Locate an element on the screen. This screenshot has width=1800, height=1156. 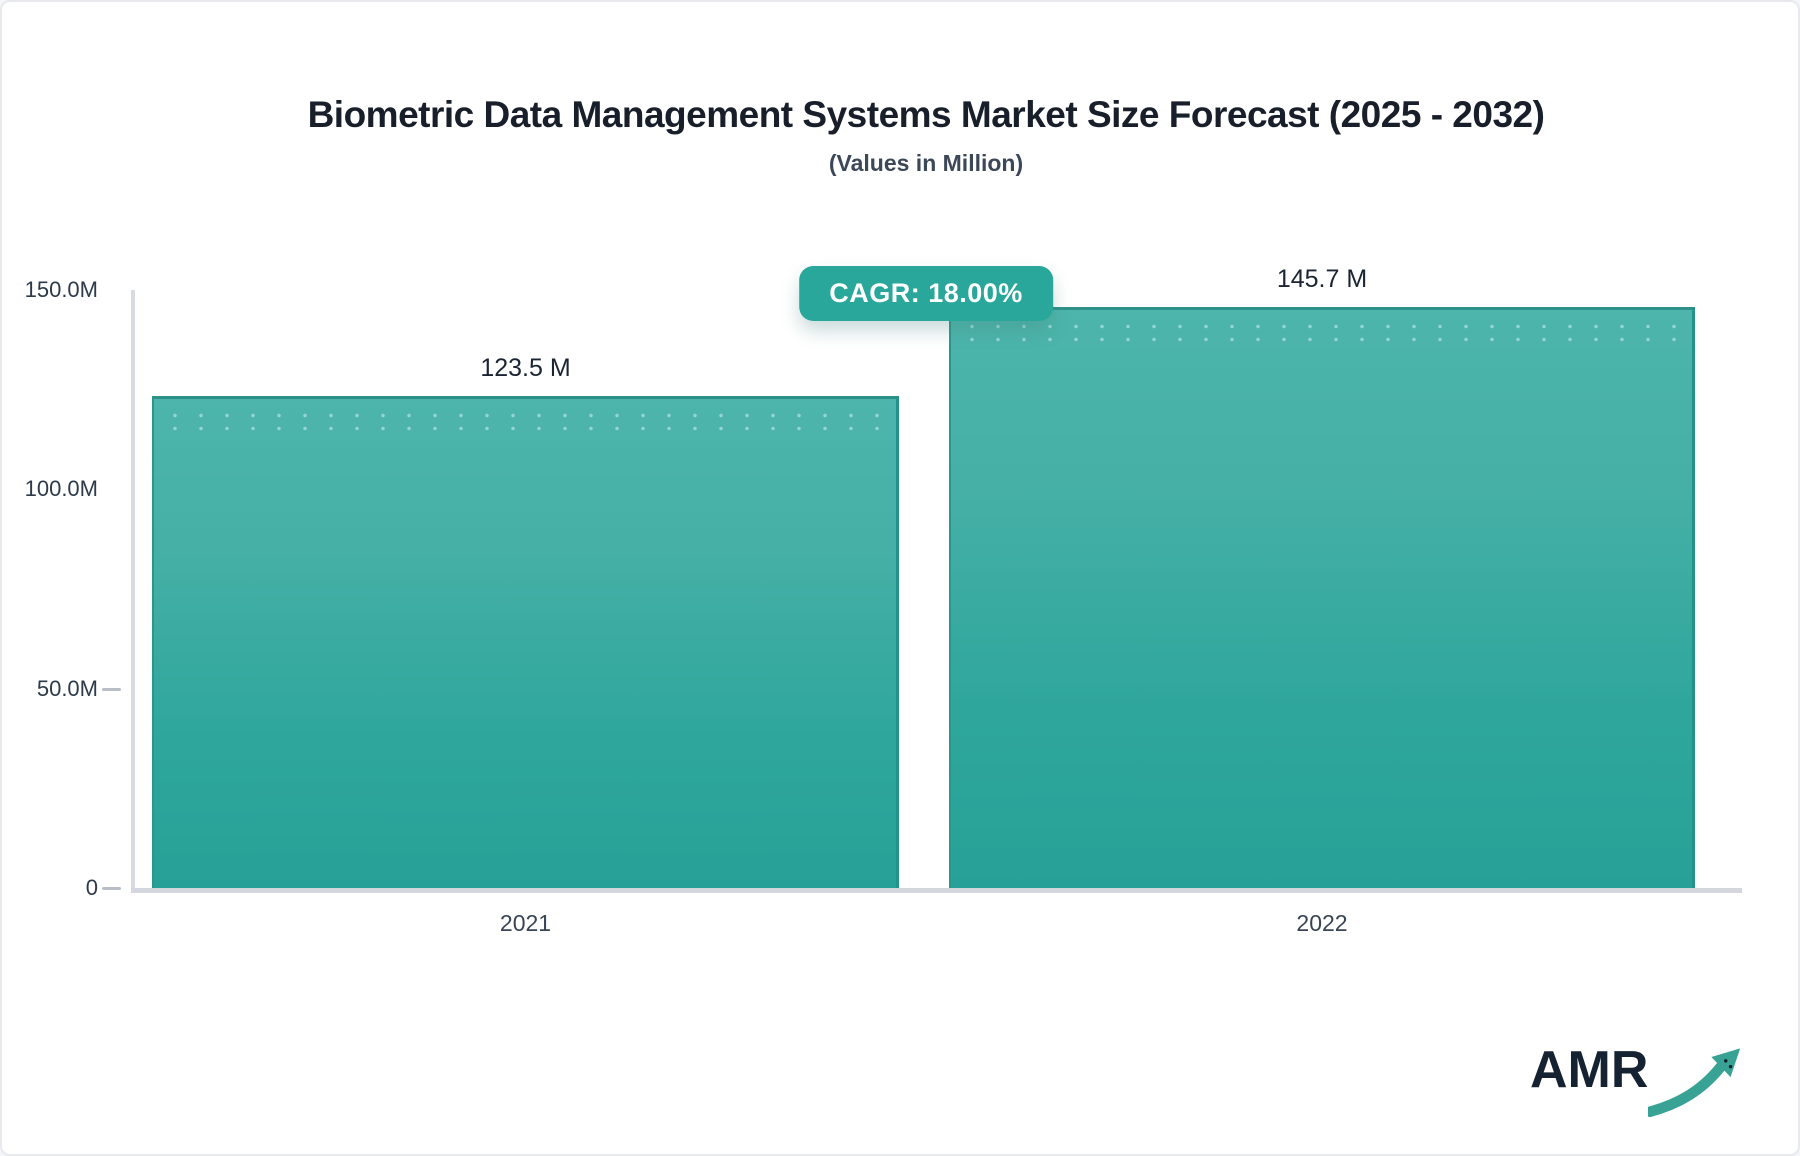
amr-logo: AMR is located at coordinates (1635, 1080).